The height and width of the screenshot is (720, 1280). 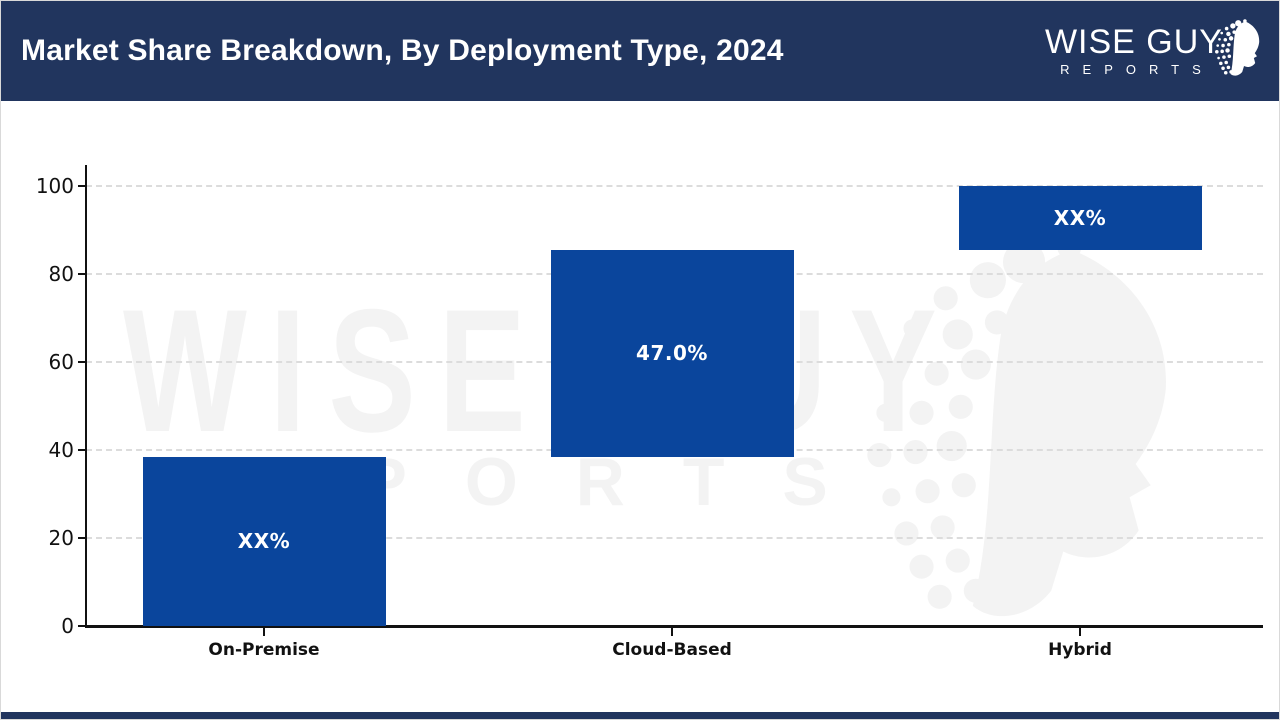 I want to click on y-tick-label: 60, so click(x=61, y=362).